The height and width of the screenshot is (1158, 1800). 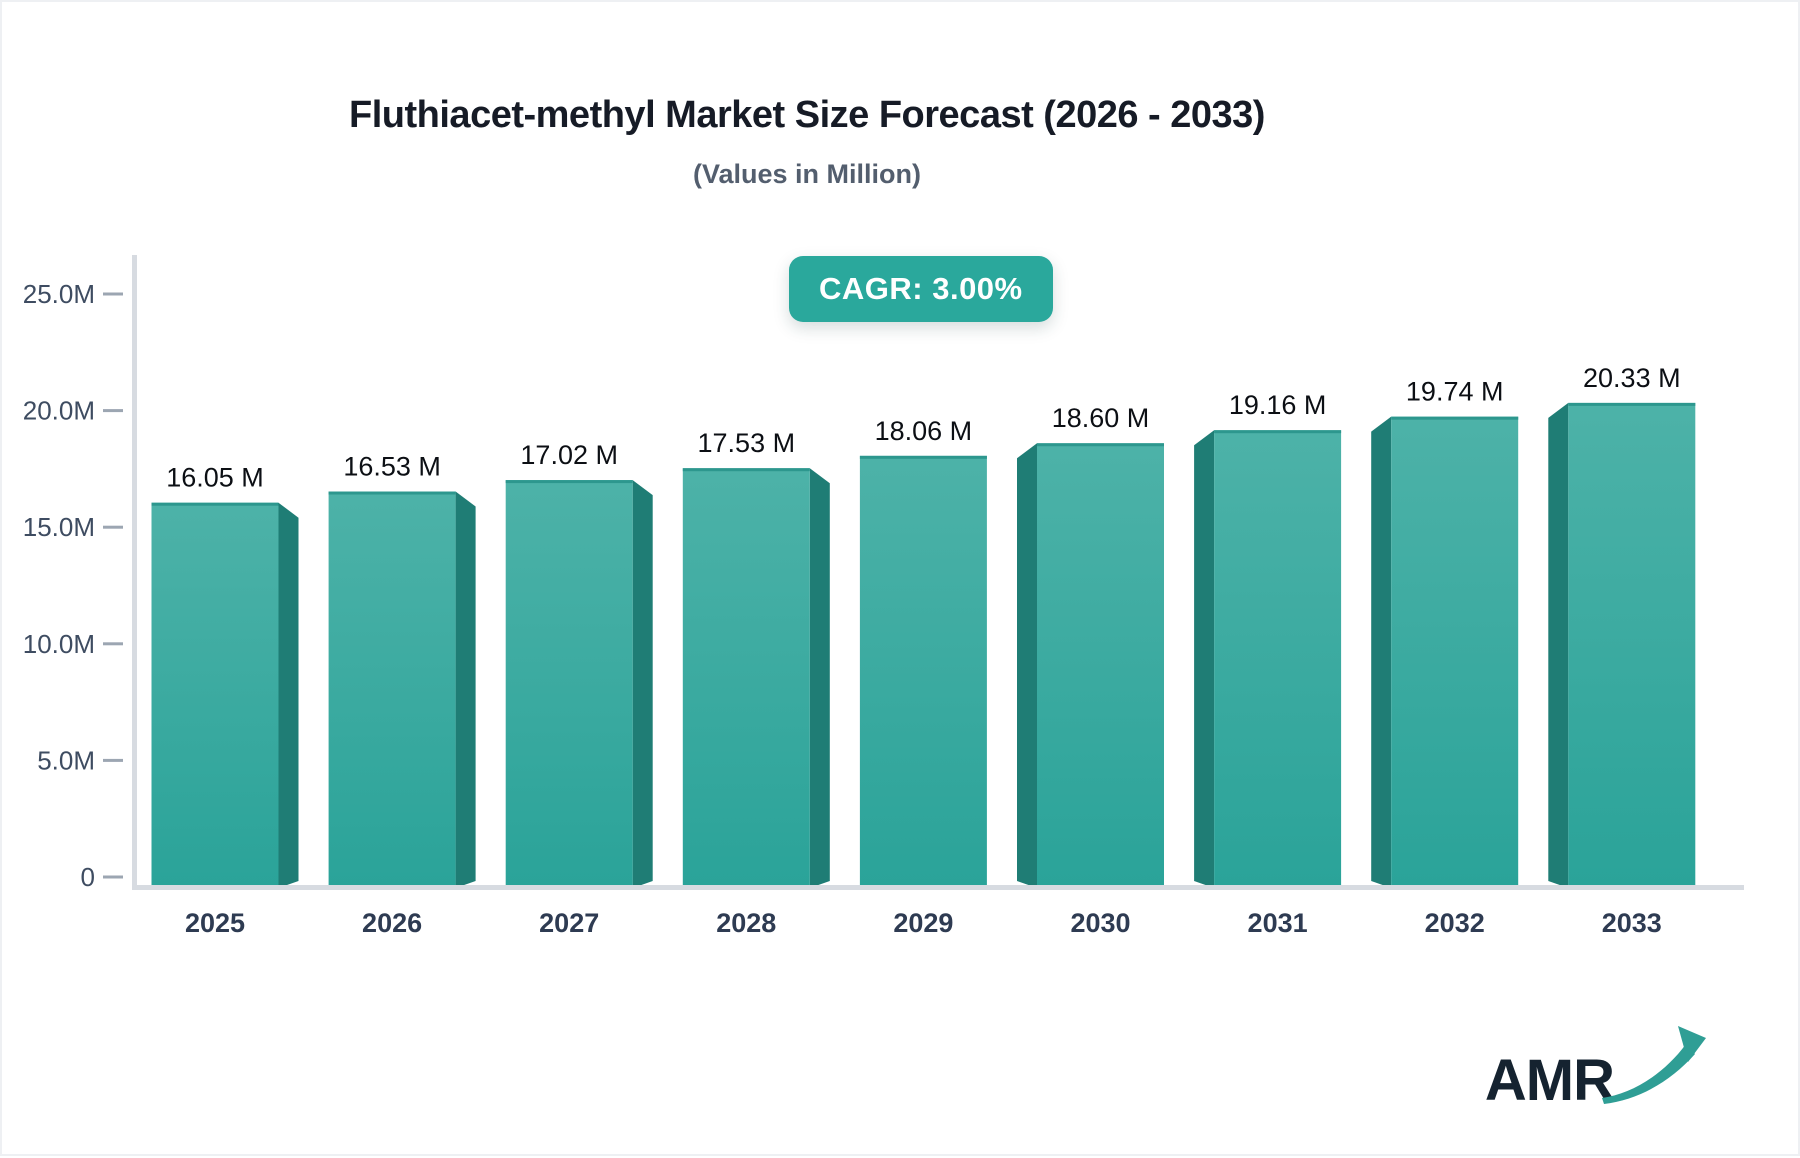 I want to click on bar-value-label-2031: 19.16 M, so click(x=1278, y=405).